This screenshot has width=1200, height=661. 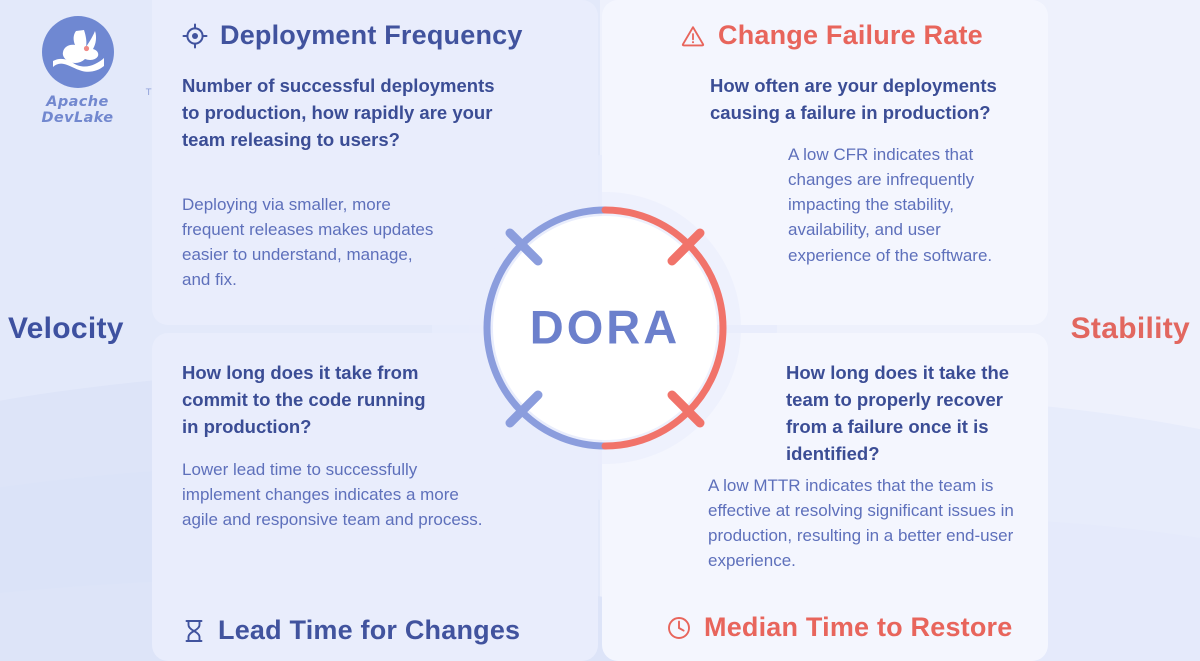 I want to click on dora-ring-graphic, so click(x=605, y=328).